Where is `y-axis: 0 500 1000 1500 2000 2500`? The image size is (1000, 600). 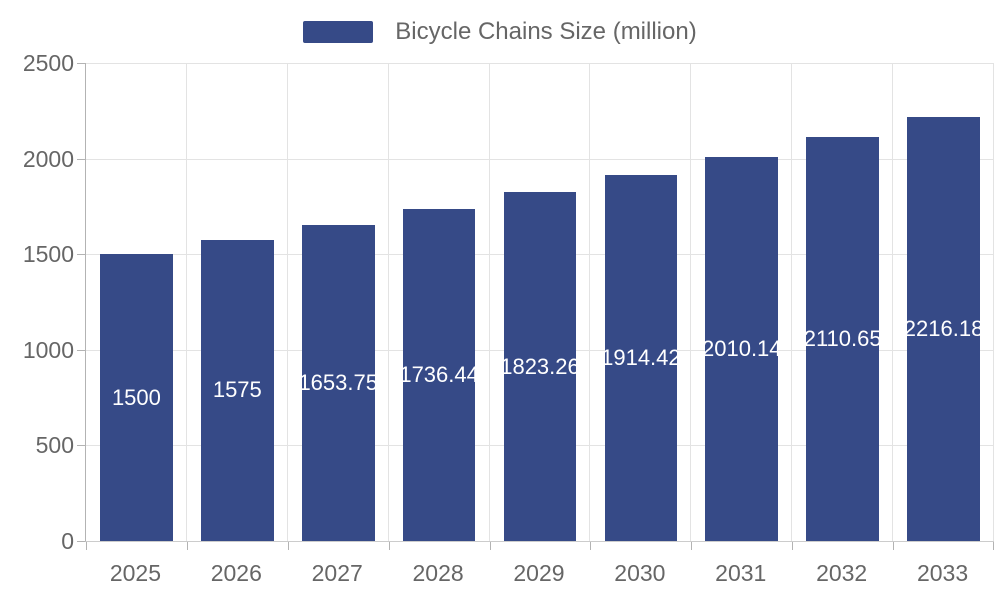
y-axis: 0 500 1000 1500 2000 2500 is located at coordinates (37, 302).